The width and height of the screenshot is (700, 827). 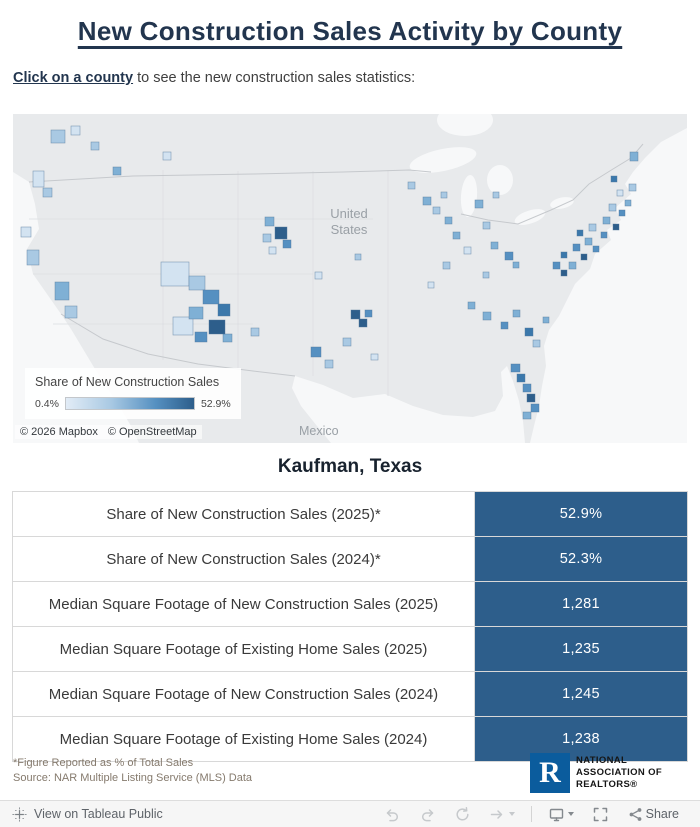 I want to click on display-icon, so click(x=556, y=814).